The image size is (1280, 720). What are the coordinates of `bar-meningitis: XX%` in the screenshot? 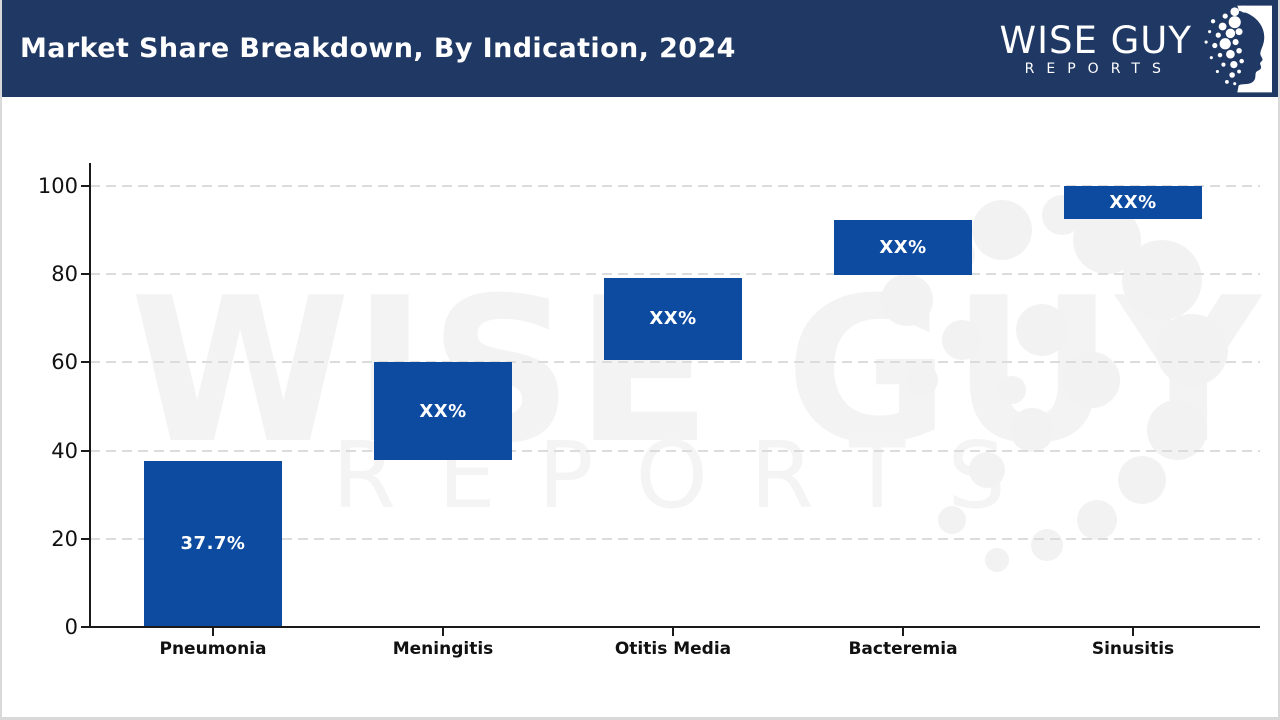 It's located at (443, 411).